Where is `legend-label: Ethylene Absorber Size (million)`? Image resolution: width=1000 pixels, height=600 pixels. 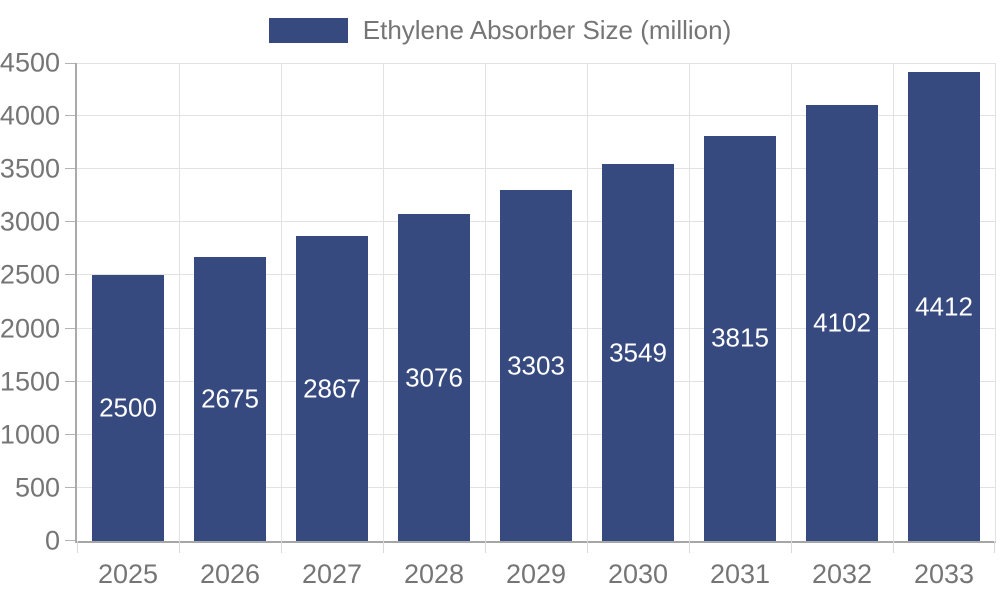 legend-label: Ethylene Absorber Size (million) is located at coordinates (547, 30).